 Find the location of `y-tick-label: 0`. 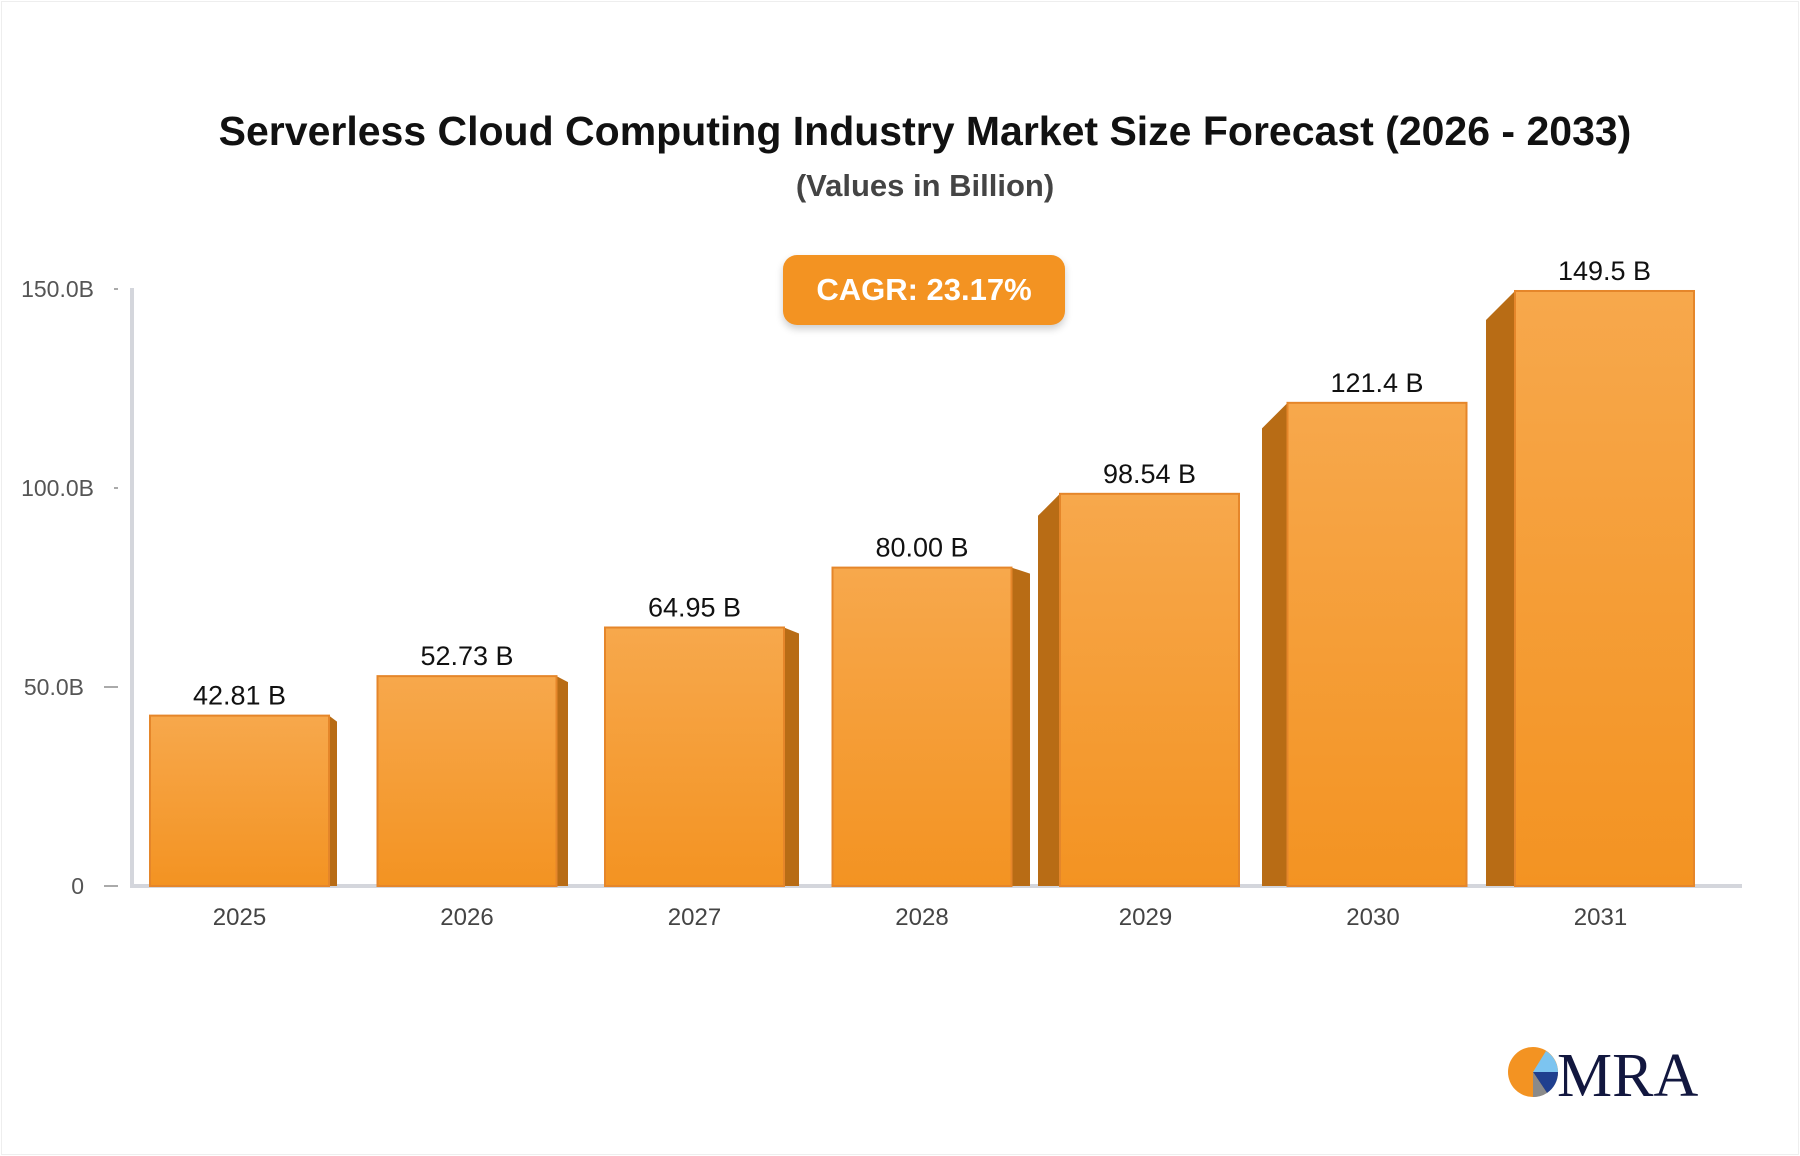

y-tick-label: 0 is located at coordinates (77, 886).